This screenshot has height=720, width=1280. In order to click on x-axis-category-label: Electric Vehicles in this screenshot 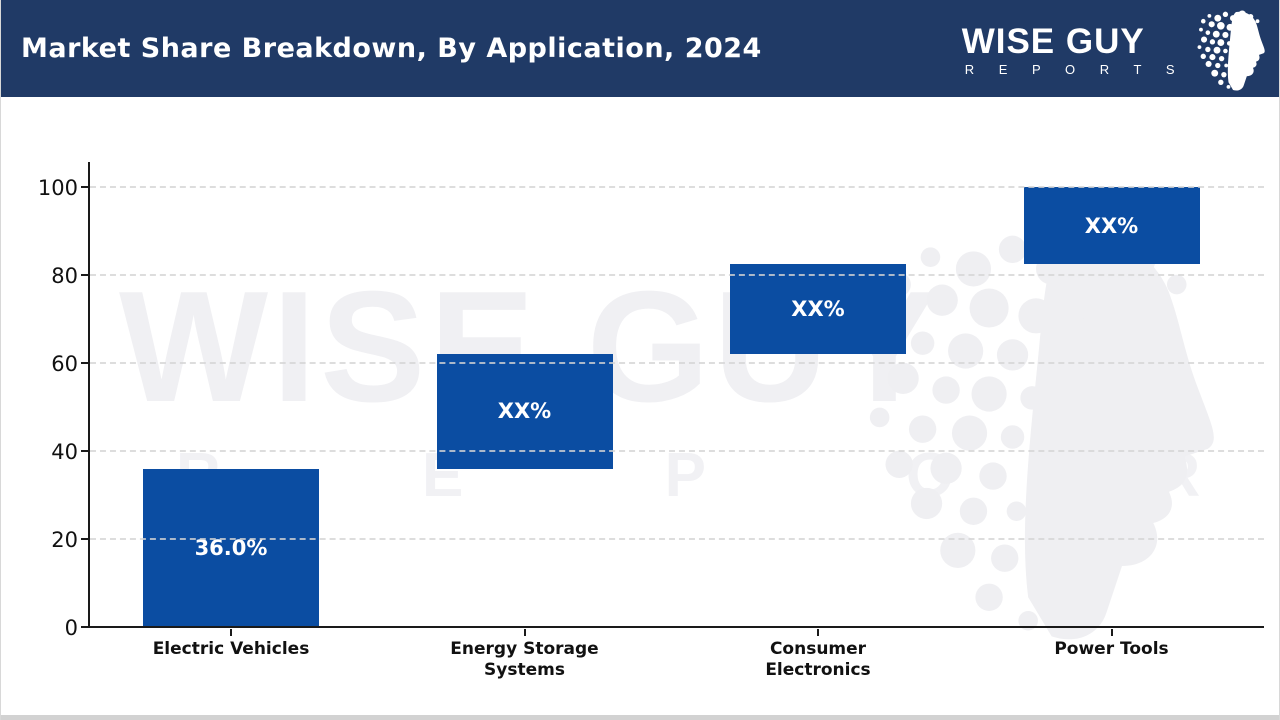, I will do `click(231, 649)`.